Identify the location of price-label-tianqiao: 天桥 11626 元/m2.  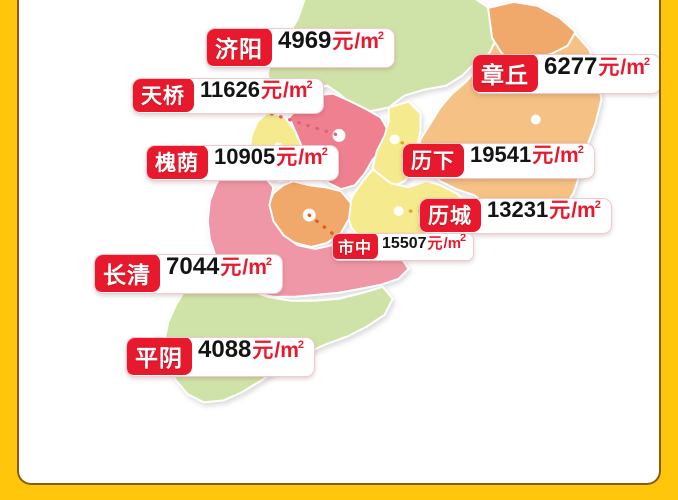
(228, 96).